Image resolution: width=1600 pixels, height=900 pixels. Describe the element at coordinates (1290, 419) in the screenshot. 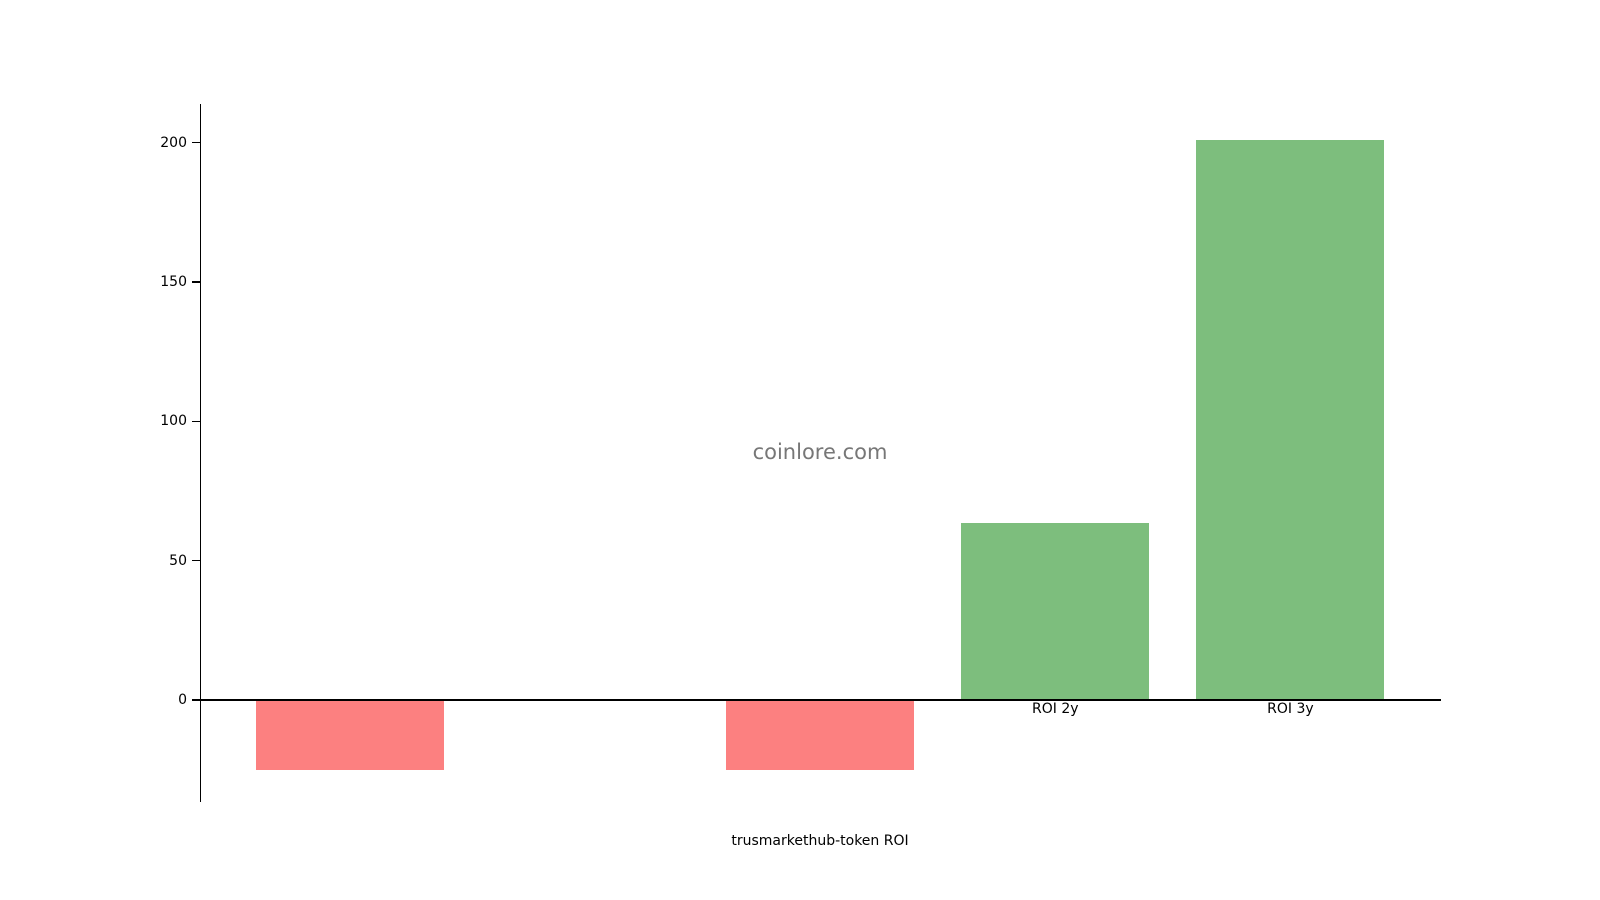

I see `bar-roi-3y` at that location.